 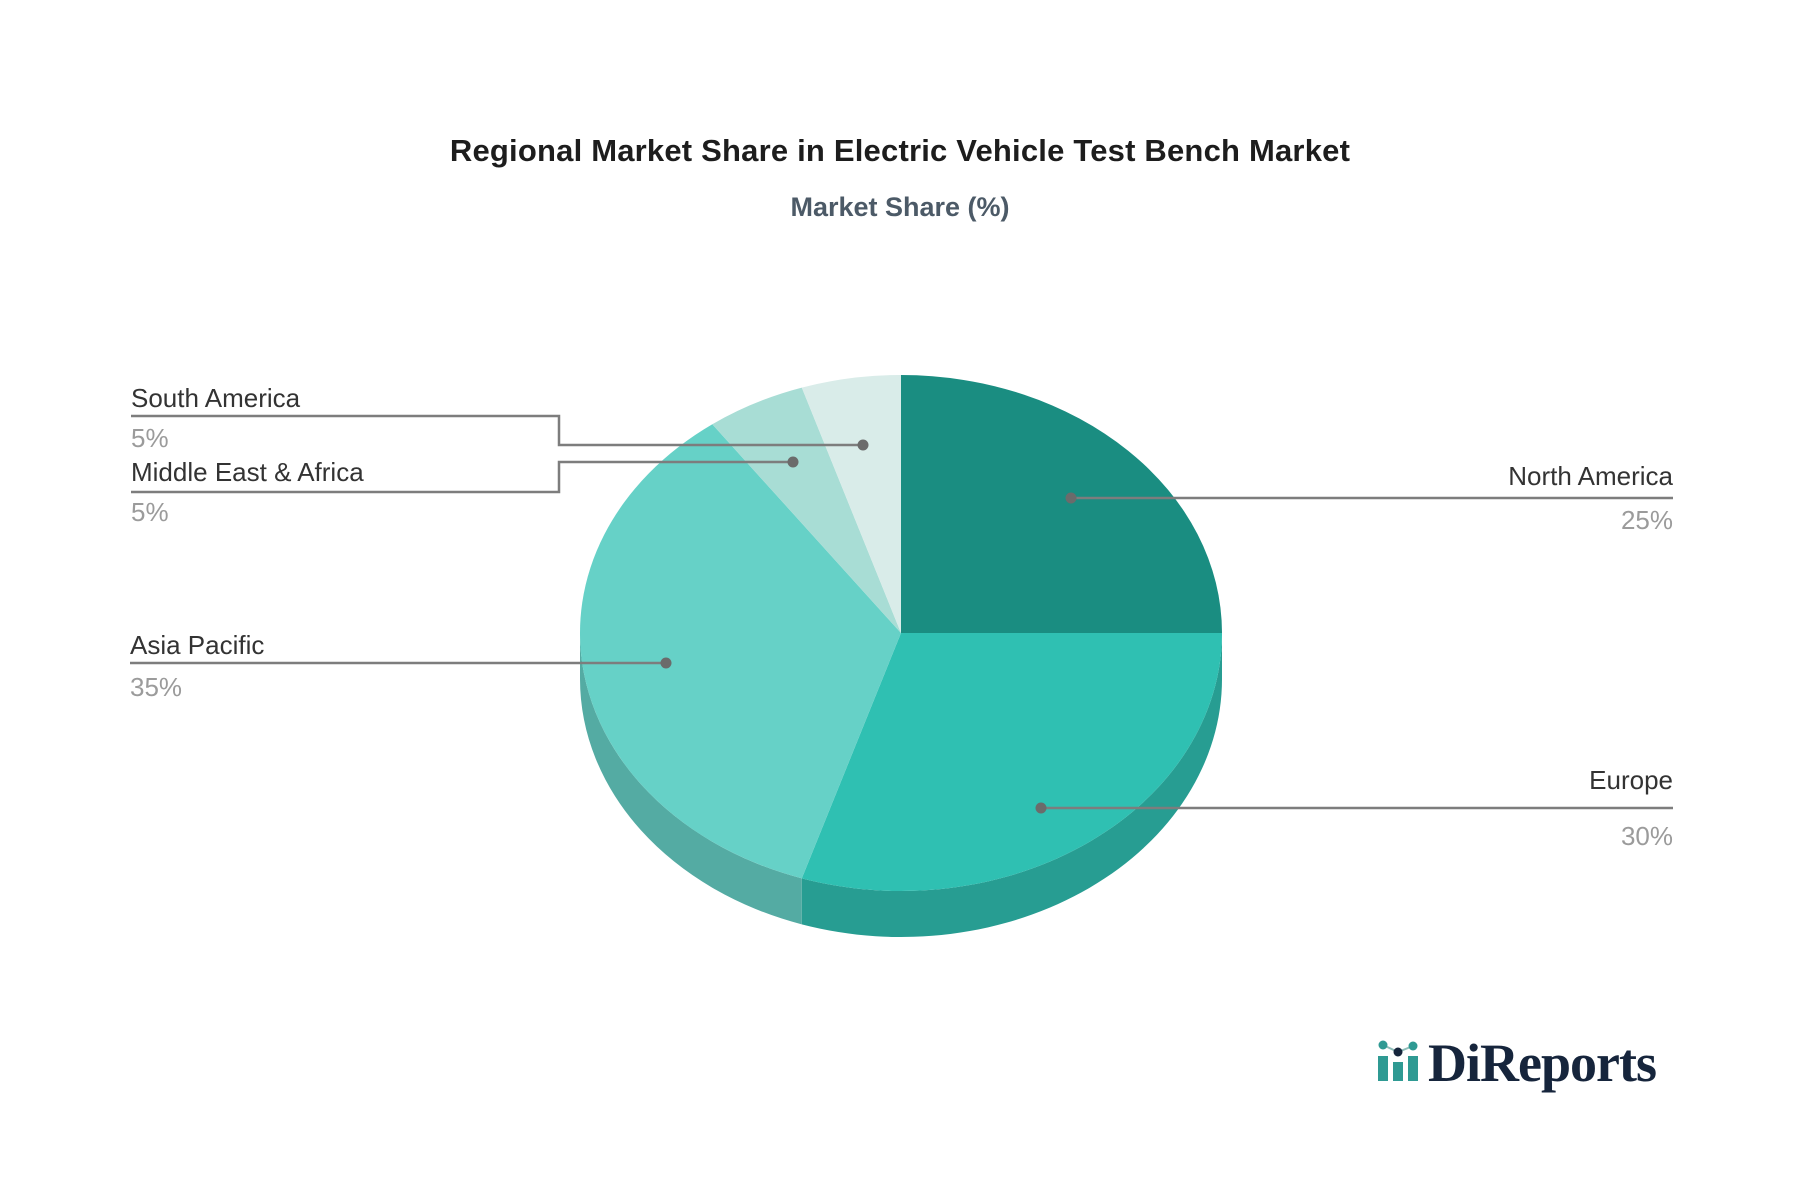 What do you see at coordinates (1646, 836) in the screenshot?
I see `pct-europe: 30%` at bounding box center [1646, 836].